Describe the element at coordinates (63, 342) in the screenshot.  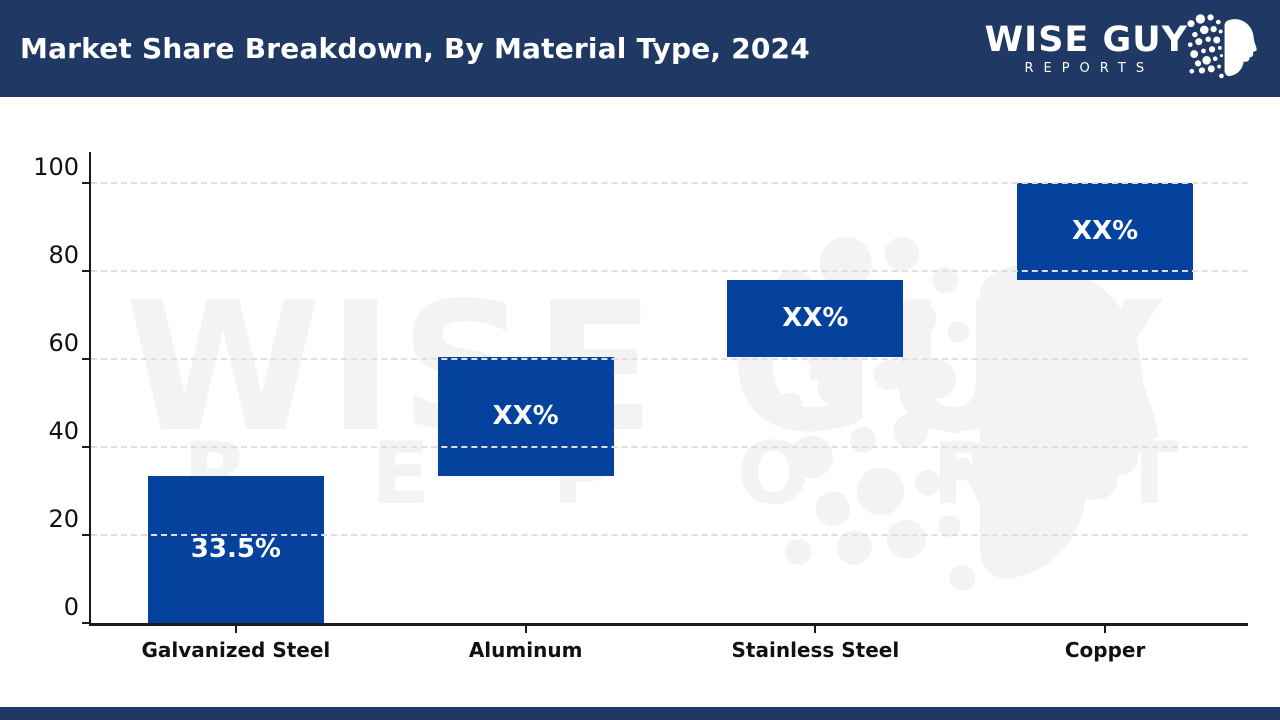
I see `y-tick-label-60: 60` at that location.